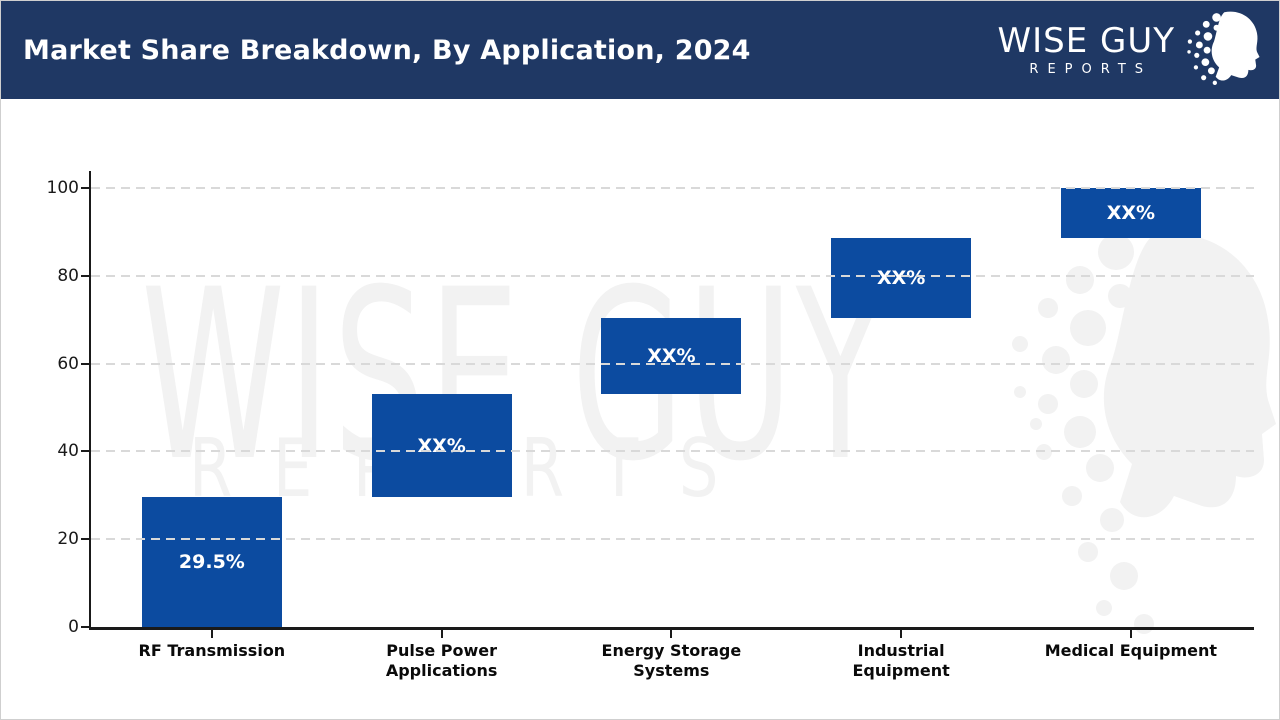  Describe the element at coordinates (1220, 50) in the screenshot. I see `logo-head-icon` at that location.